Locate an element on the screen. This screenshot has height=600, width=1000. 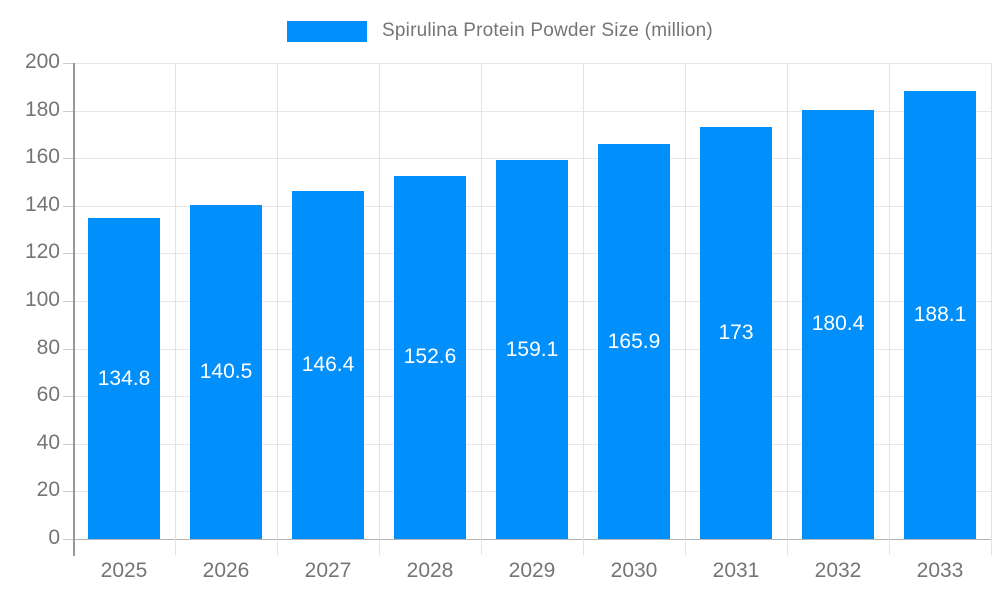
bar-value-label: 152.6 is located at coordinates (430, 357).